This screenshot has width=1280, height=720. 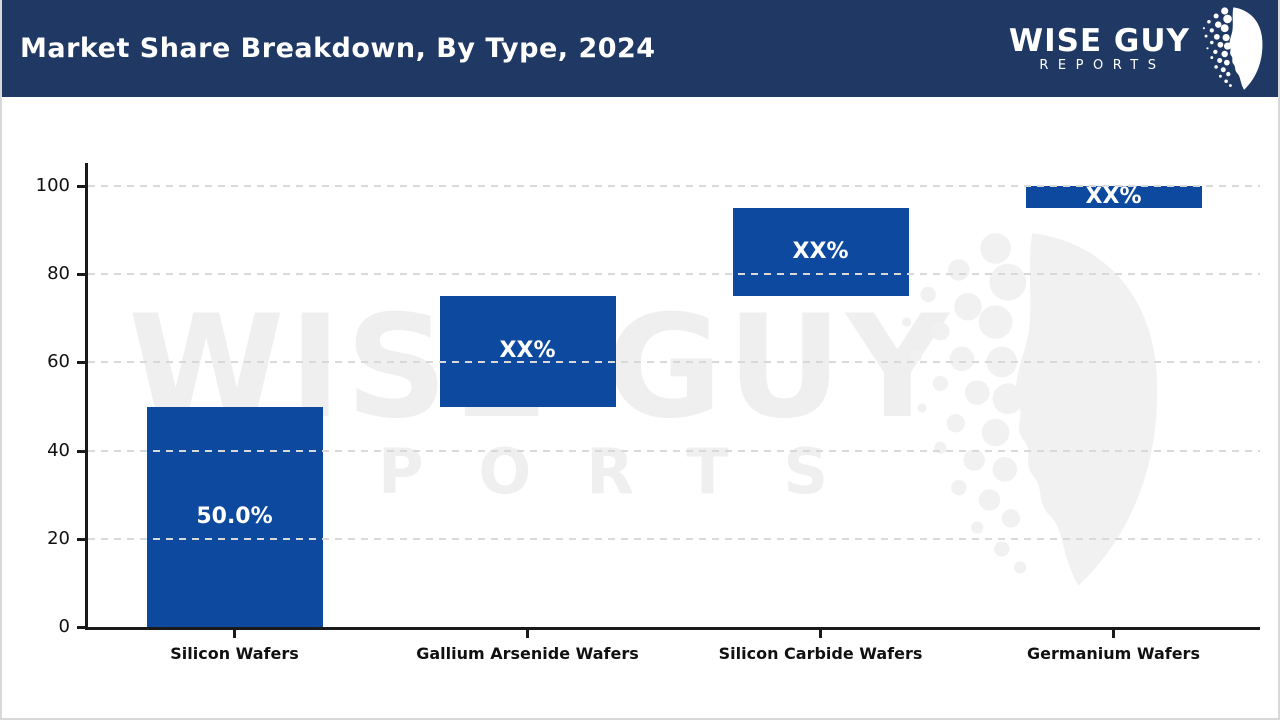 What do you see at coordinates (58, 450) in the screenshot?
I see `y-axis-tick-label: 40` at bounding box center [58, 450].